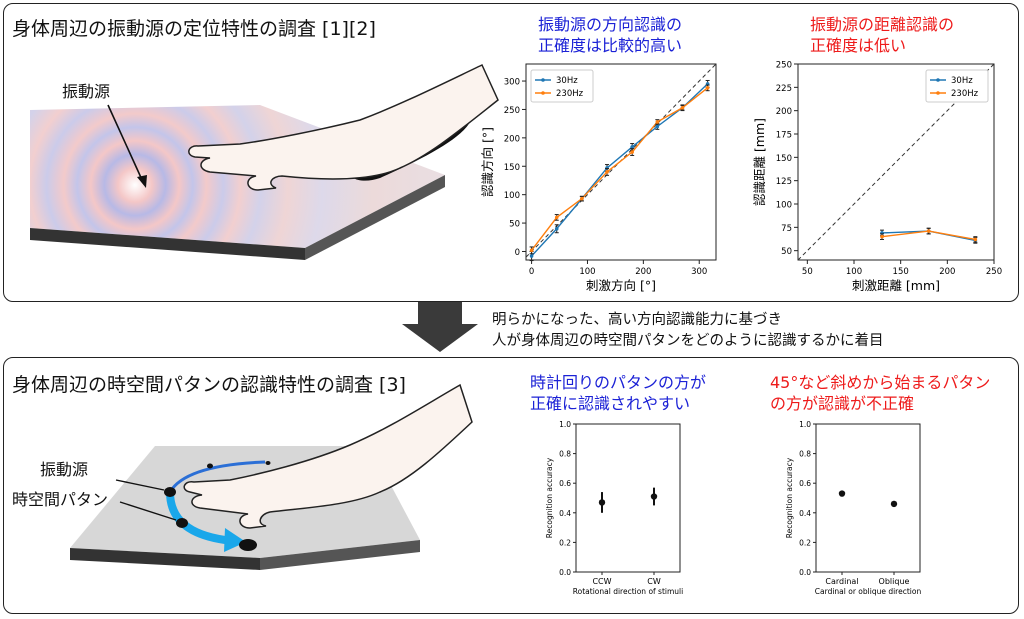 This screenshot has width=1024, height=619. I want to click on x-tick-label: 250, so click(994, 272).